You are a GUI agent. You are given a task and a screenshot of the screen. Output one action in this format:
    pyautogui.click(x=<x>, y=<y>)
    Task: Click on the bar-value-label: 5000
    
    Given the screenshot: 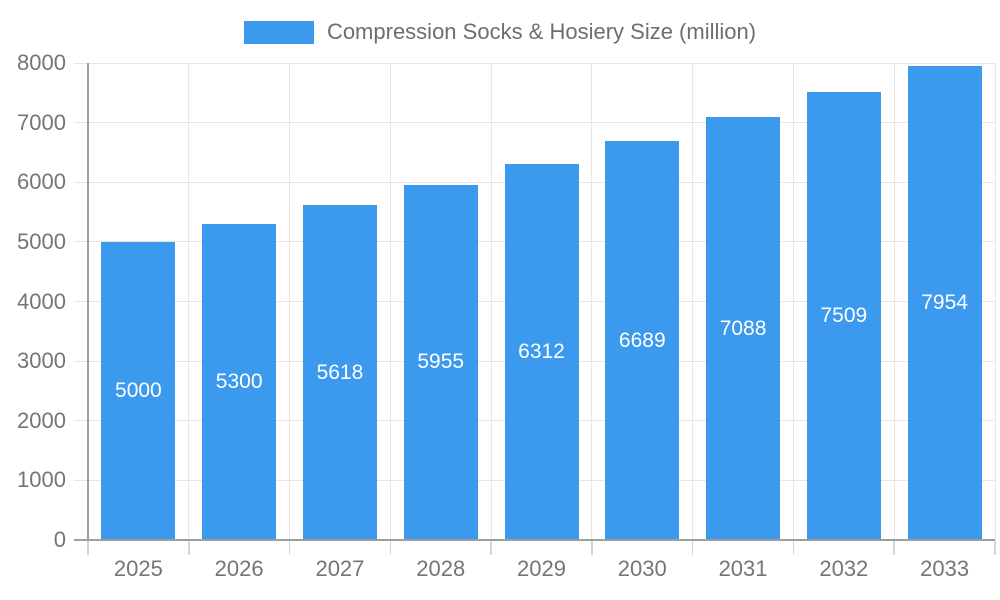 What is the action you would take?
    pyautogui.click(x=138, y=390)
    